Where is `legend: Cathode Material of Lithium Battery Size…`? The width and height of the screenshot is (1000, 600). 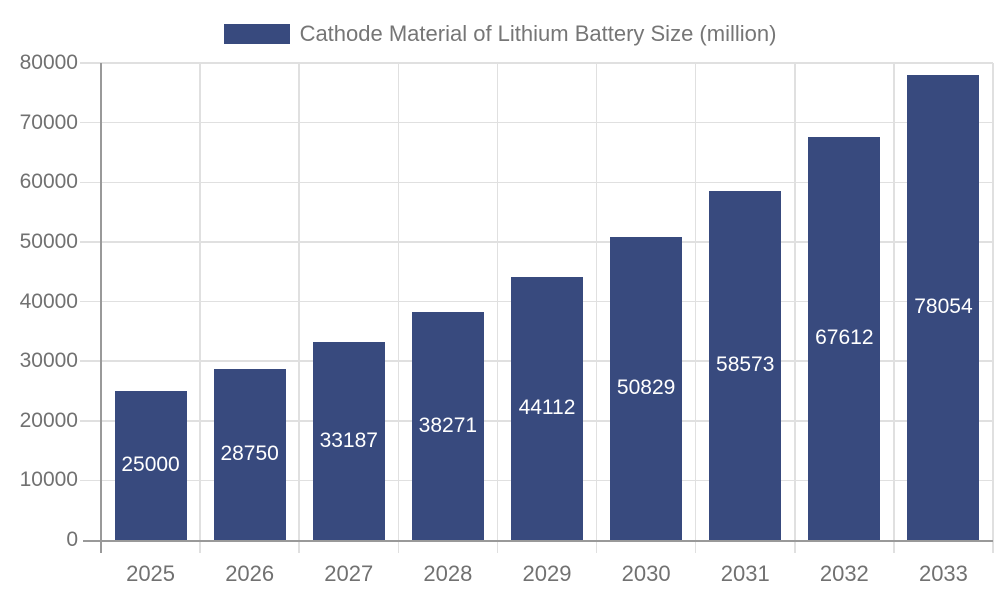 legend: Cathode Material of Lithium Battery Size… is located at coordinates (500, 34).